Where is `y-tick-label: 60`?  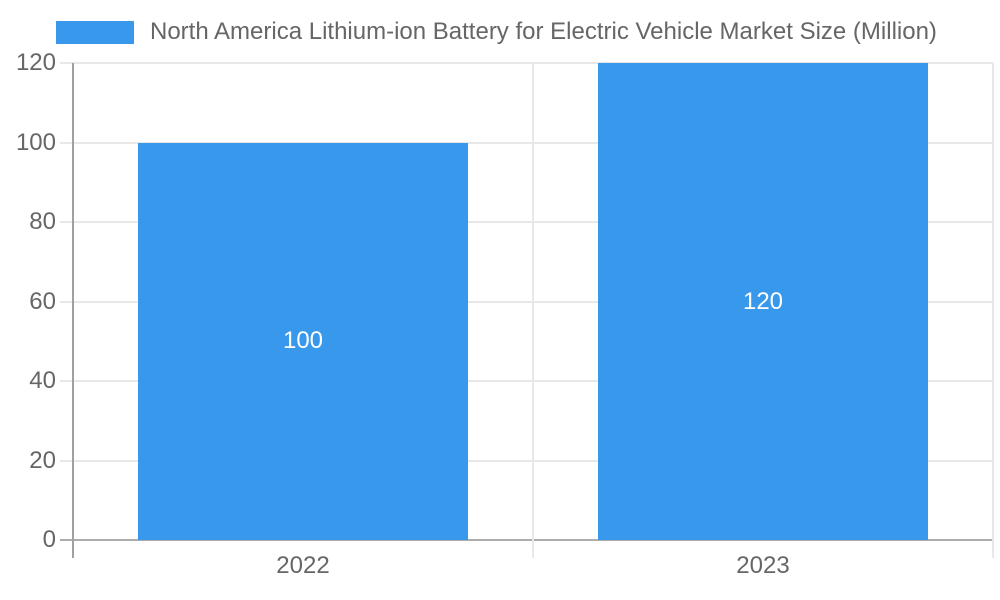
y-tick-label: 60 is located at coordinates (42, 301).